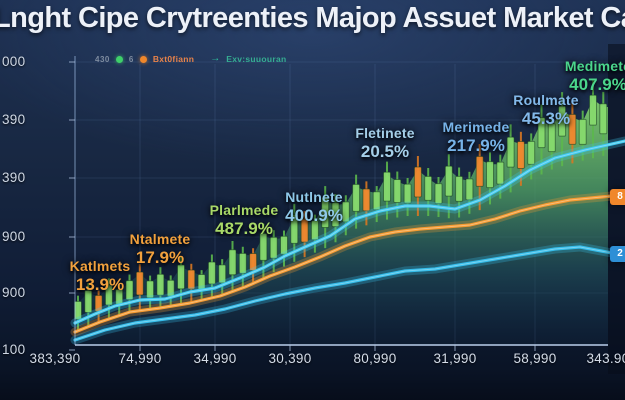 This screenshot has width=625, height=400. What do you see at coordinates (244, 210) in the screenshot?
I see `annotation-name: Plarlmede` at bounding box center [244, 210].